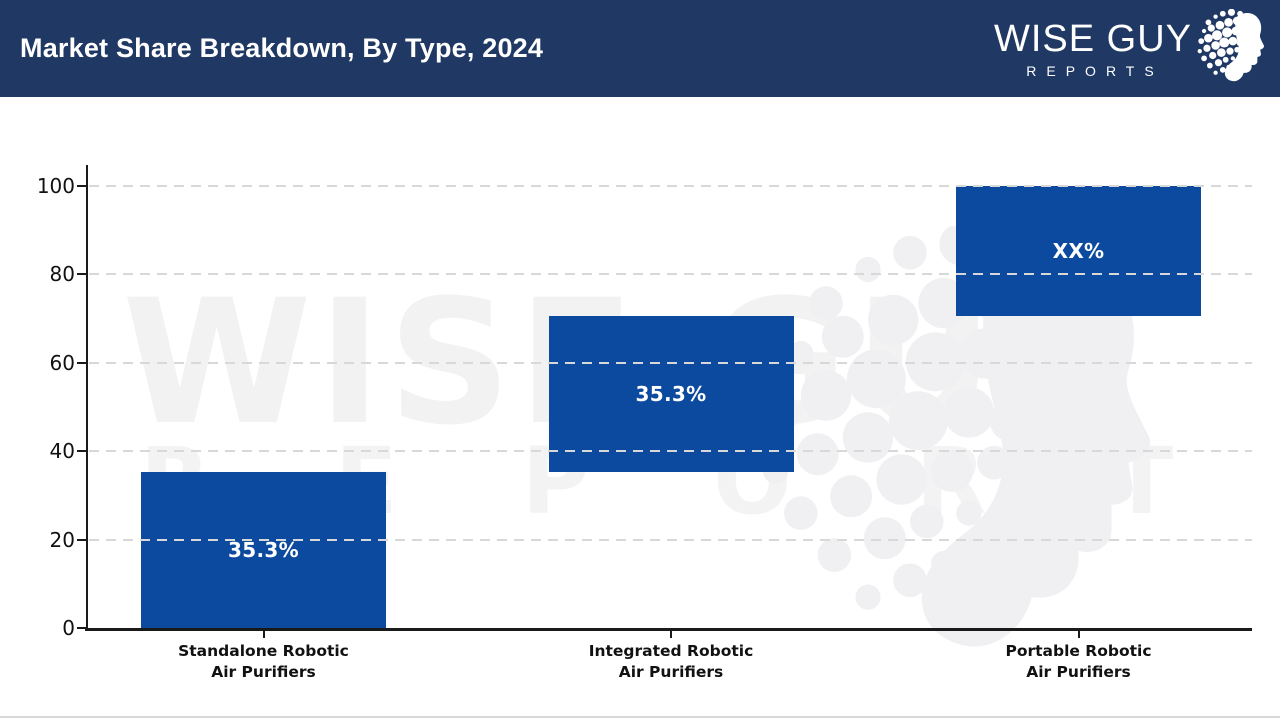 The image size is (1280, 720). I want to click on bottom-divider, so click(640, 717).